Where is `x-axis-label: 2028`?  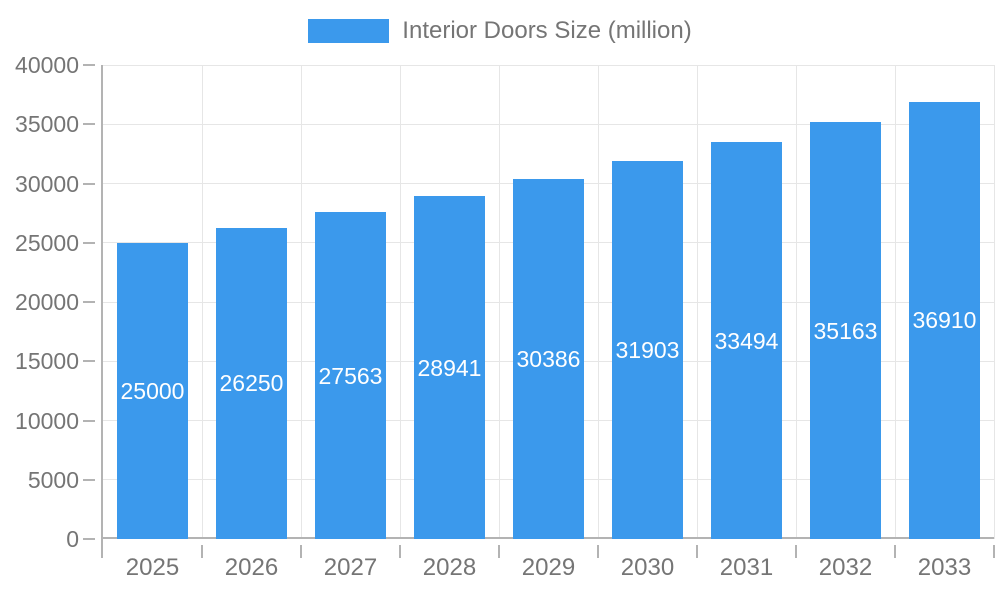 x-axis-label: 2028 is located at coordinates (449, 567).